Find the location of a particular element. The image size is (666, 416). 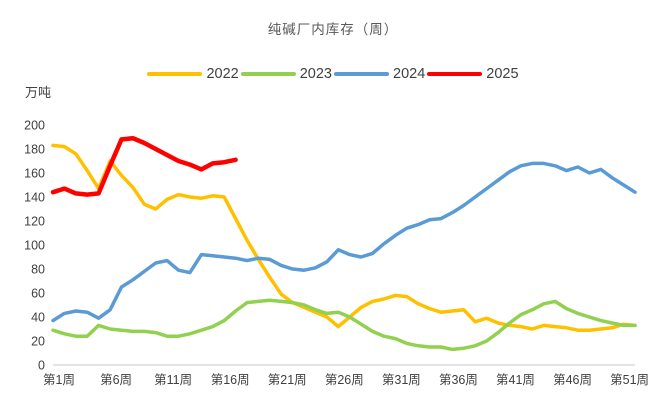

legend-label-2025: 2025 is located at coordinates (502, 74).